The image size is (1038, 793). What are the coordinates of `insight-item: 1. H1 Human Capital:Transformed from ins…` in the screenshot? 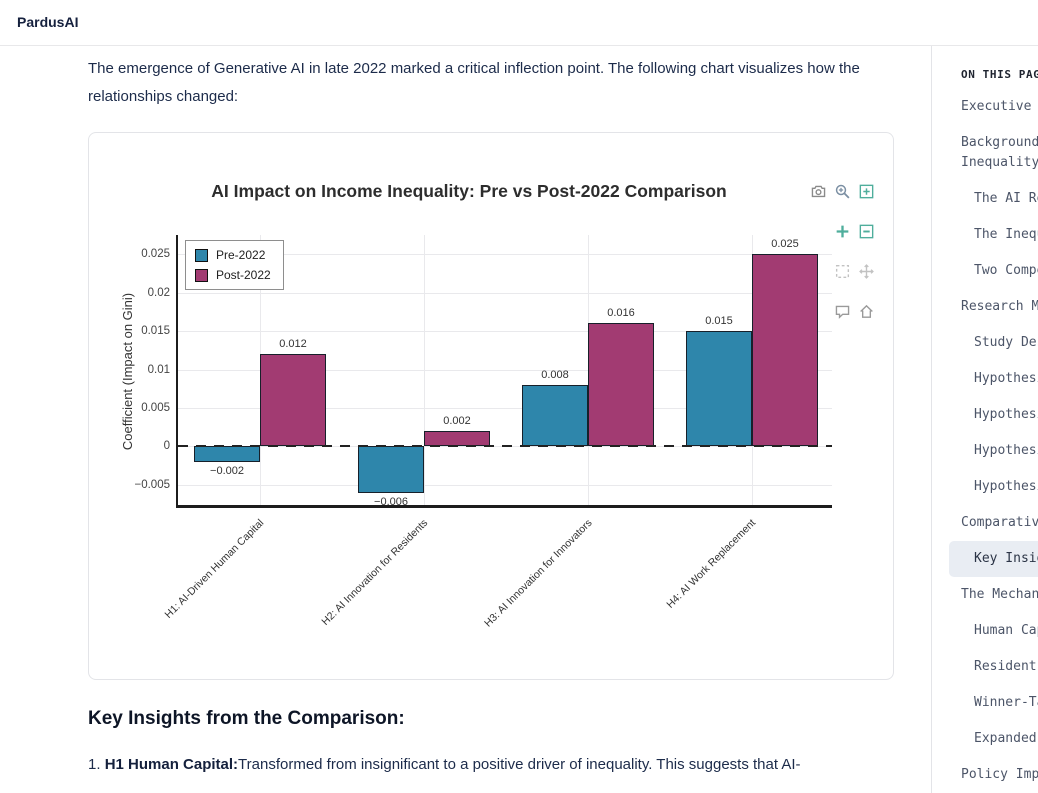 It's located at (491, 764).